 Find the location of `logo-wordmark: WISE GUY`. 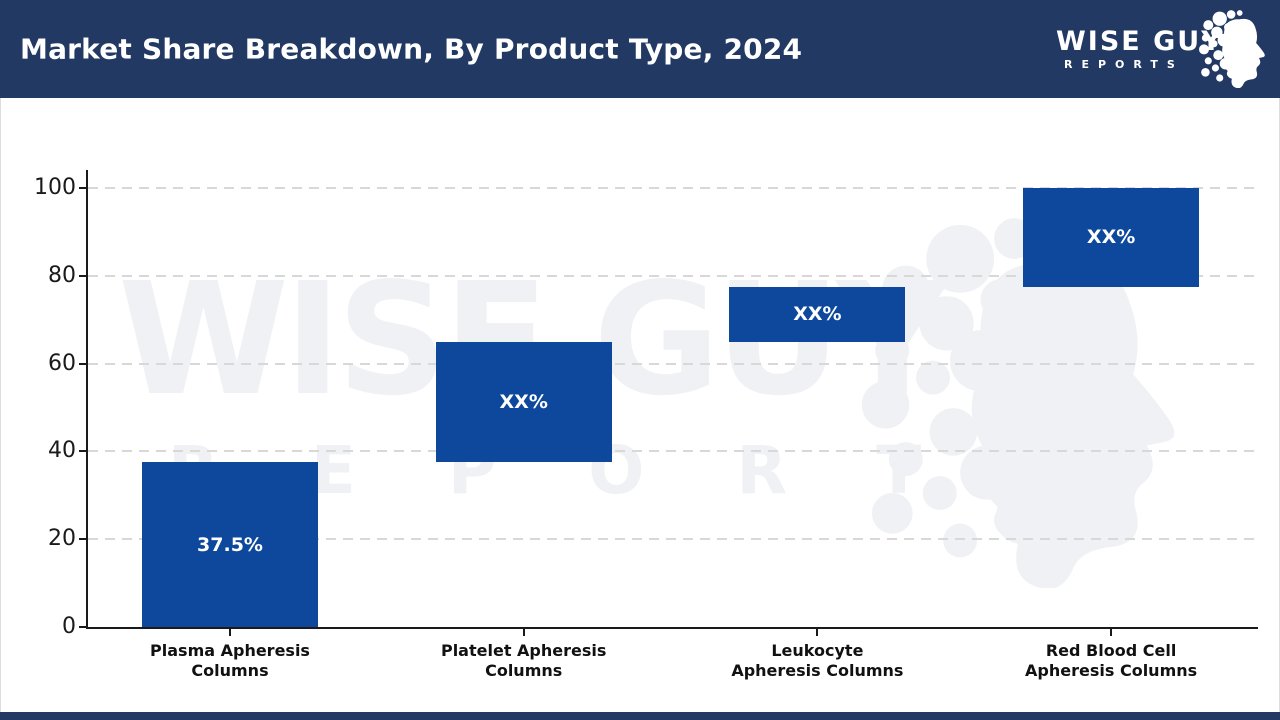

logo-wordmark: WISE GUY is located at coordinates (1139, 41).